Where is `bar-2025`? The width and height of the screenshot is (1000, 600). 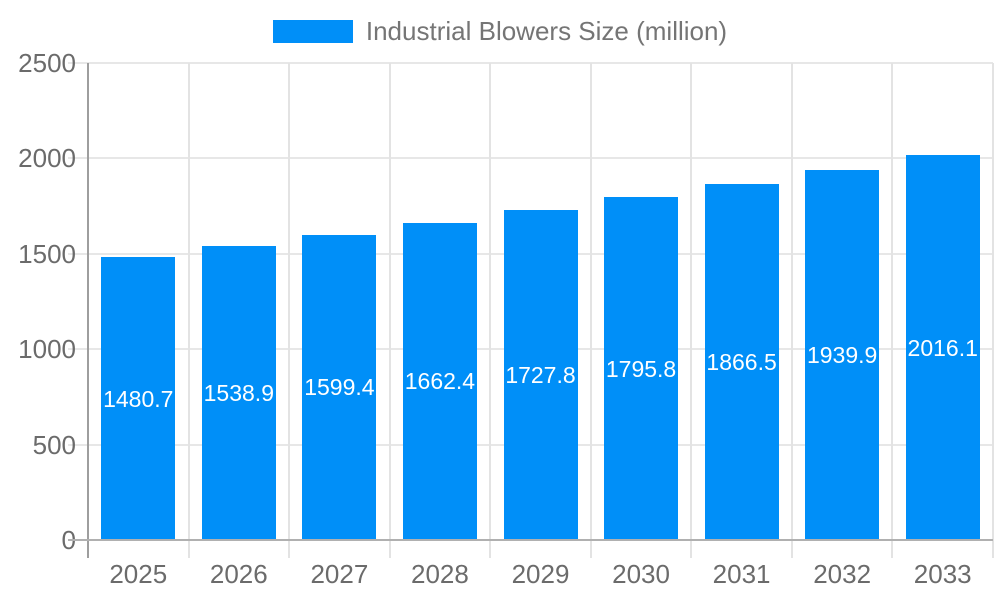 bar-2025 is located at coordinates (138, 398).